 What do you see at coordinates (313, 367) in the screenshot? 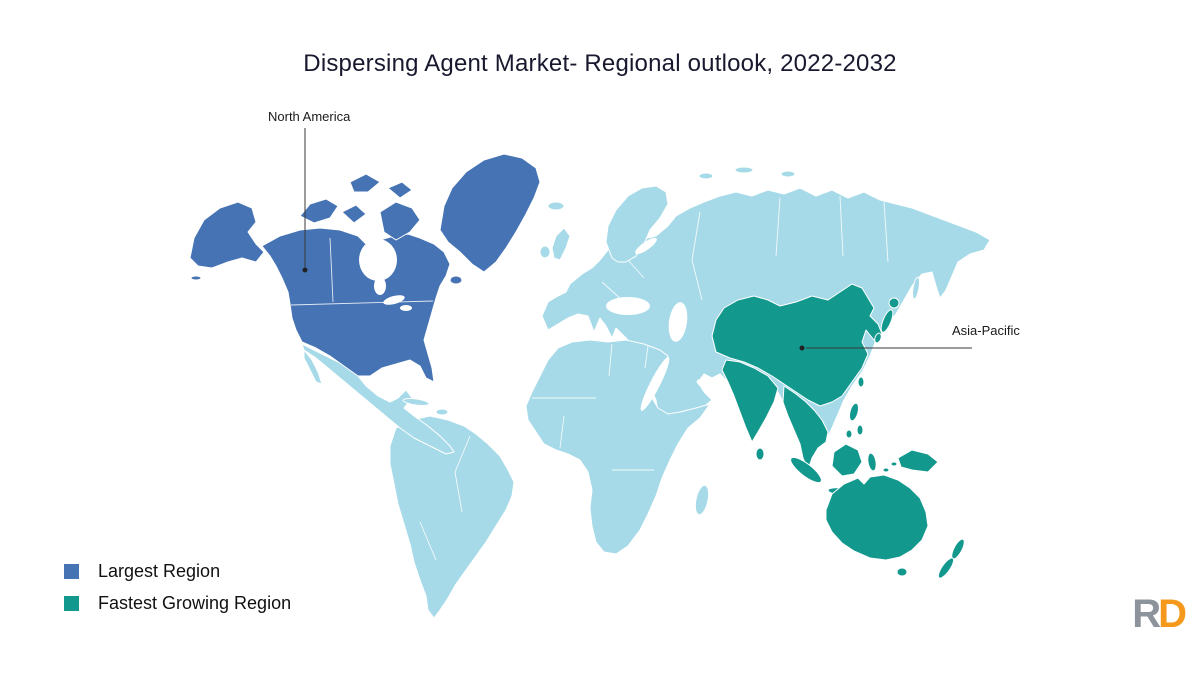
I see `landmass-baja` at bounding box center [313, 367].